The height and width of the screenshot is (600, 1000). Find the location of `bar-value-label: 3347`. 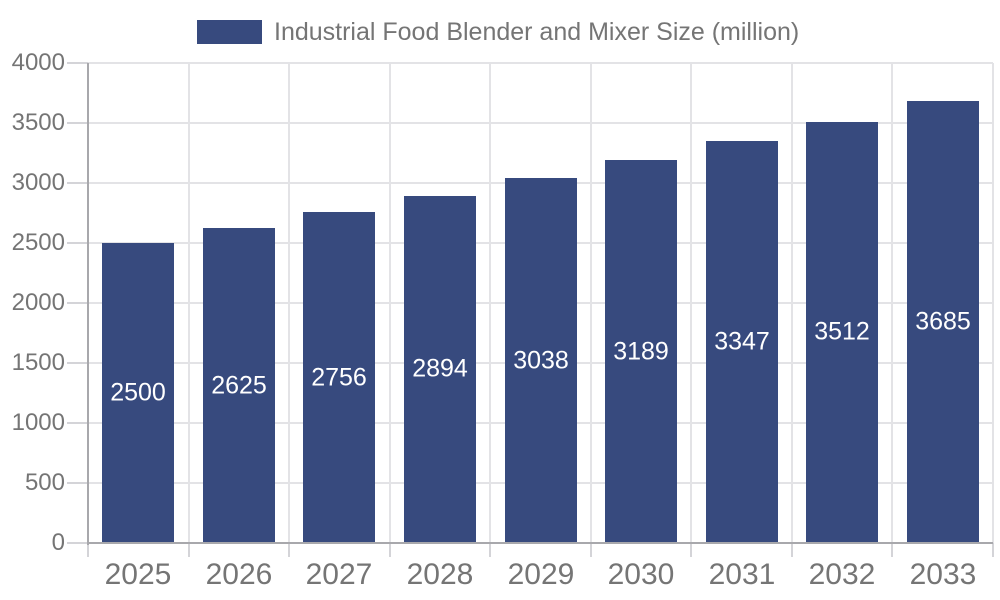

bar-value-label: 3347 is located at coordinates (742, 341).